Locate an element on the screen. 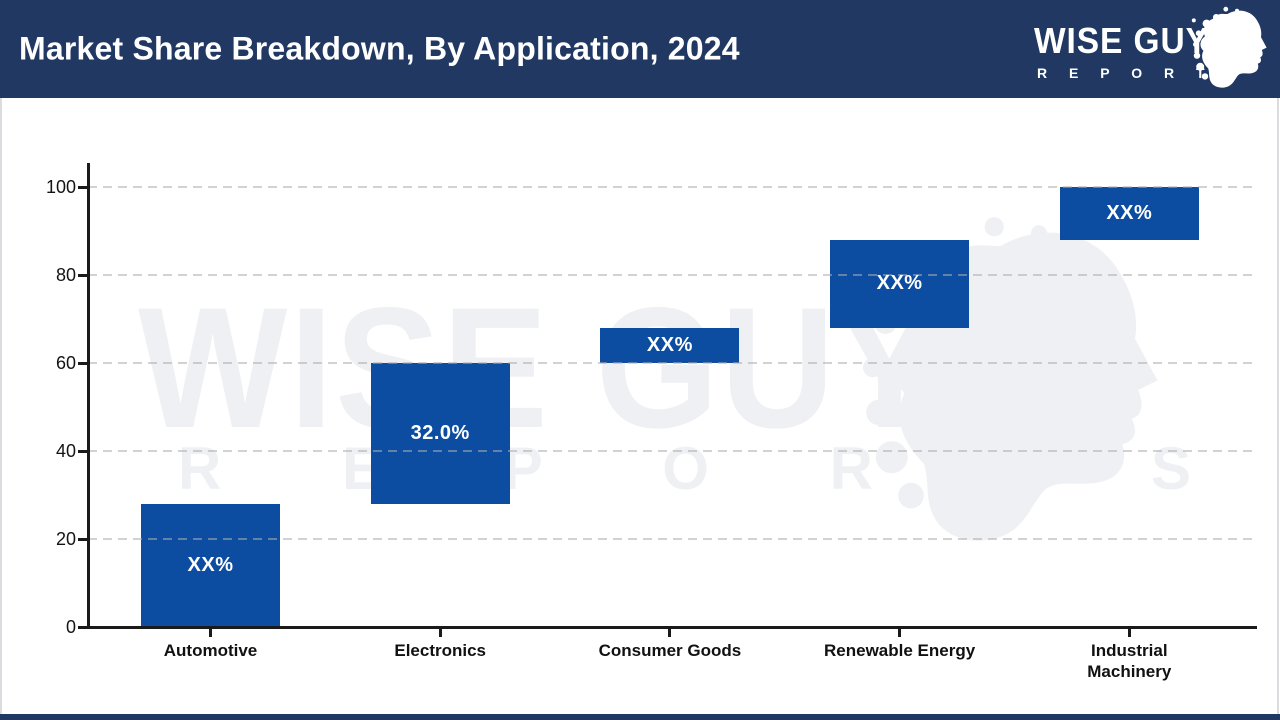 Image resolution: width=1280 pixels, height=720 pixels. logo-head-icon is located at coordinates (1229, 50).